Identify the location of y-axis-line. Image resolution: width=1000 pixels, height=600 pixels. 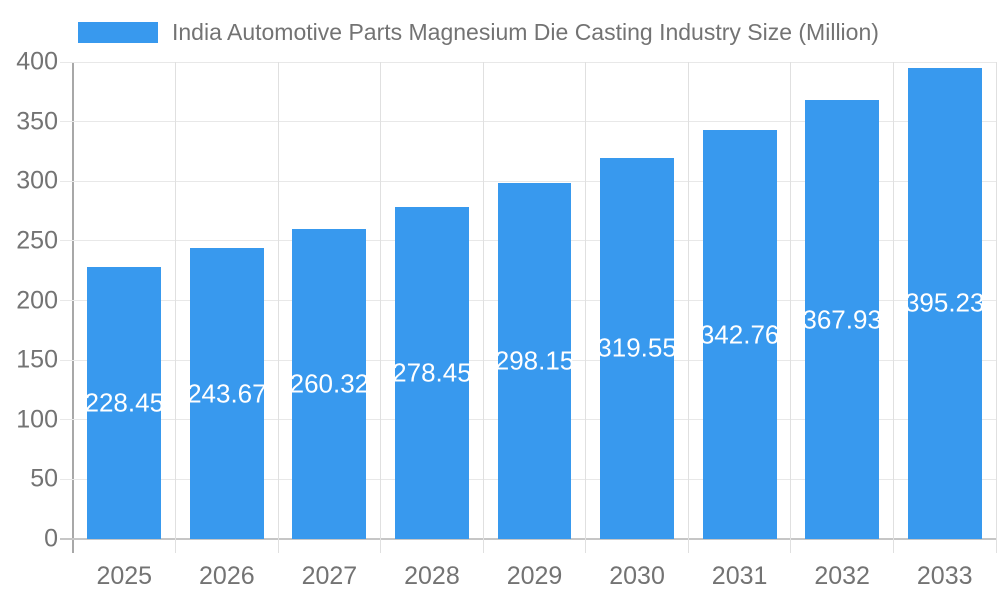
(73, 307).